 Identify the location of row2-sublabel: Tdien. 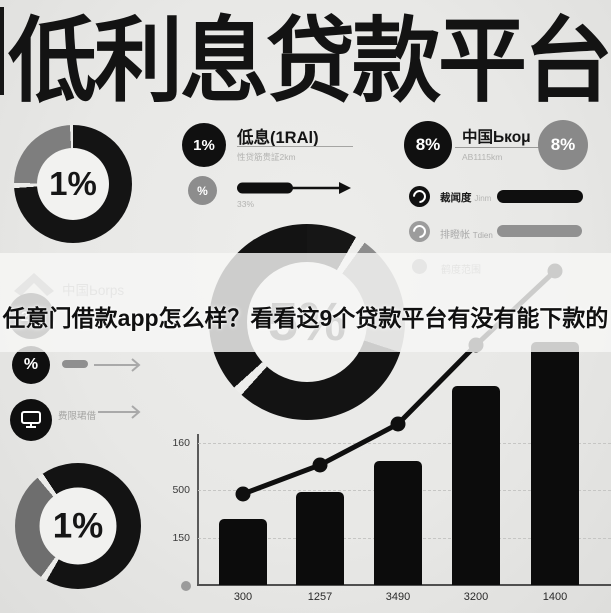
(482, 235).